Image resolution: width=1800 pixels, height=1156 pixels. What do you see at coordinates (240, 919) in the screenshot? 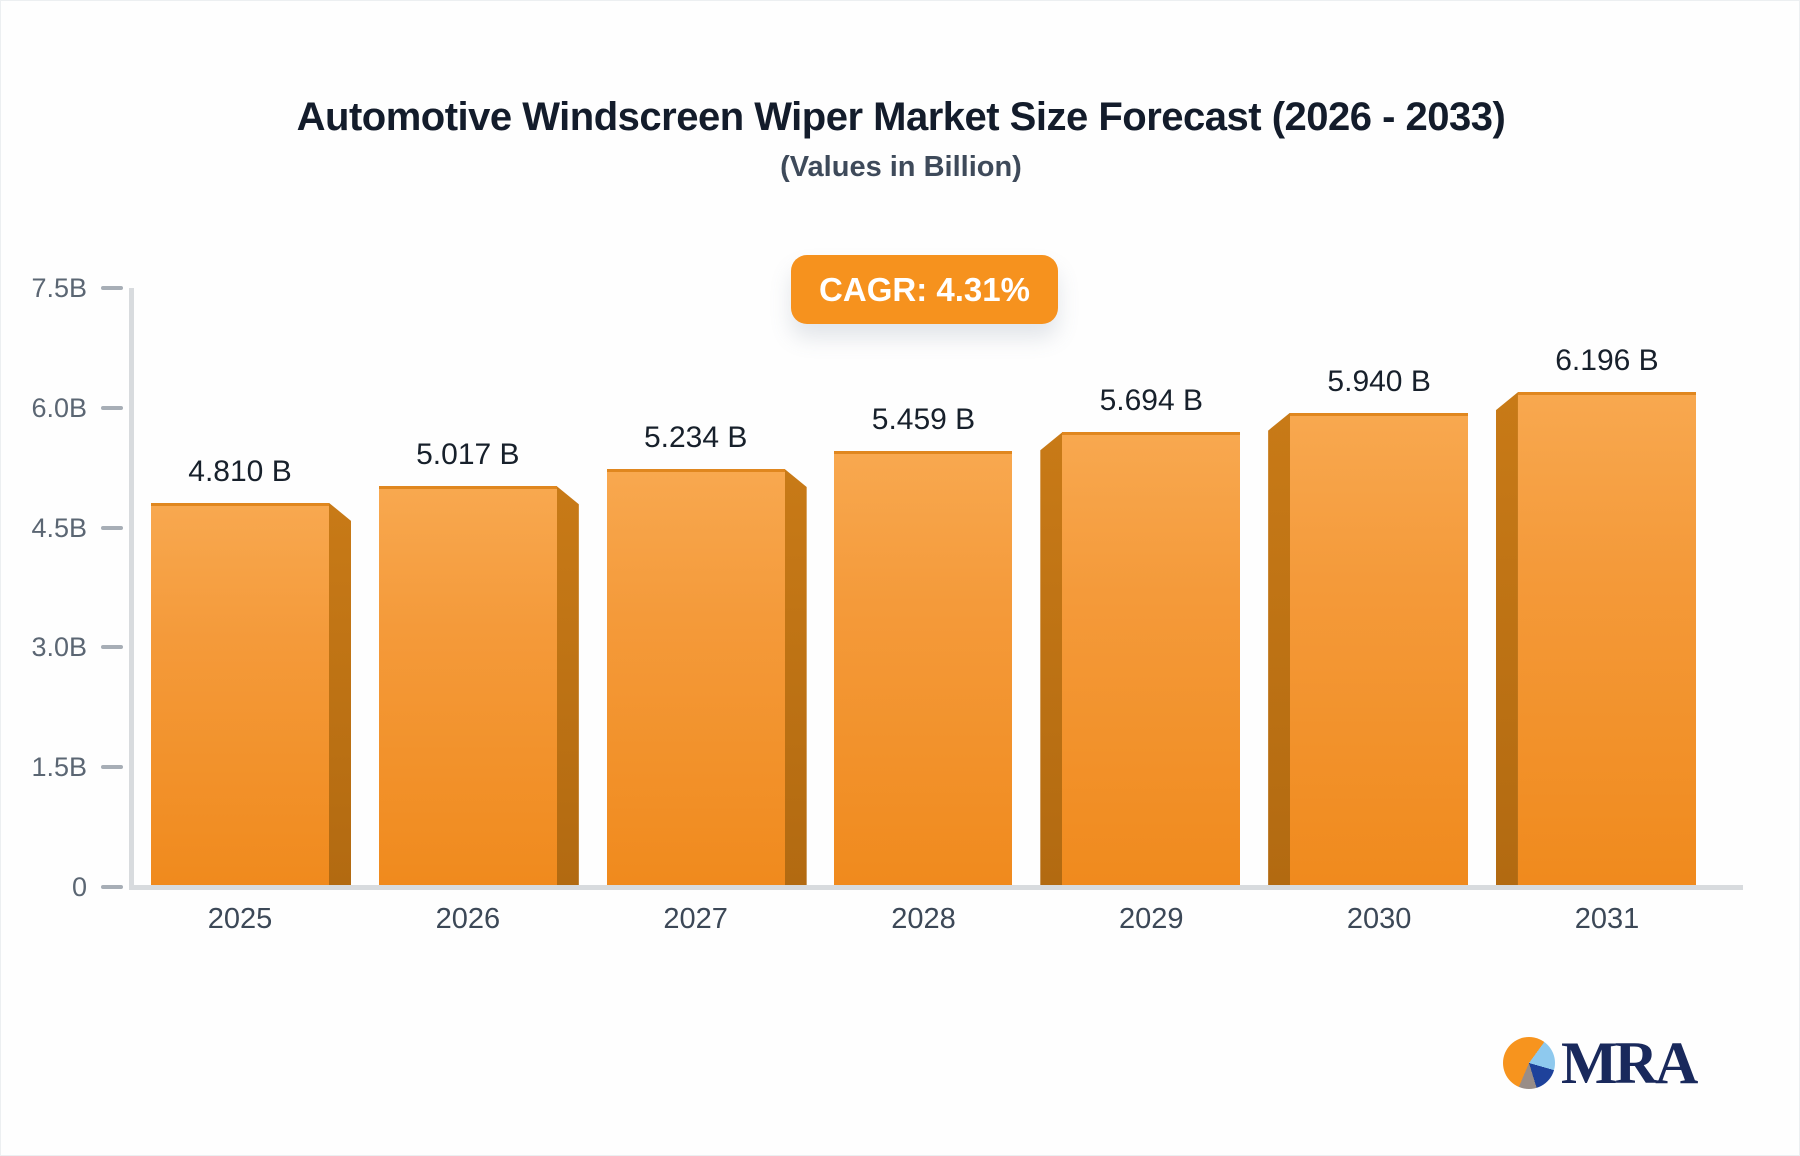
I see `x-tick-label: 2025` at bounding box center [240, 919].